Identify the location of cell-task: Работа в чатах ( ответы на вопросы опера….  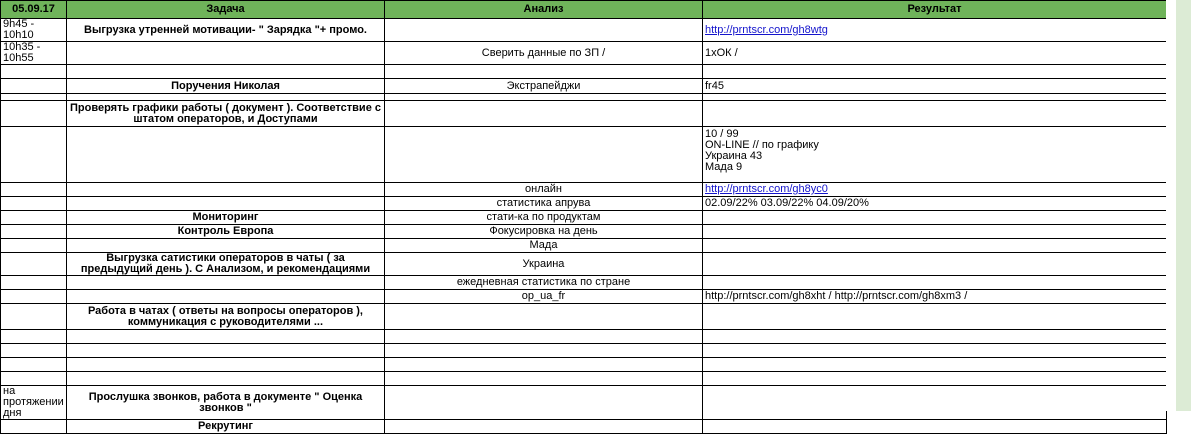
(225, 316).